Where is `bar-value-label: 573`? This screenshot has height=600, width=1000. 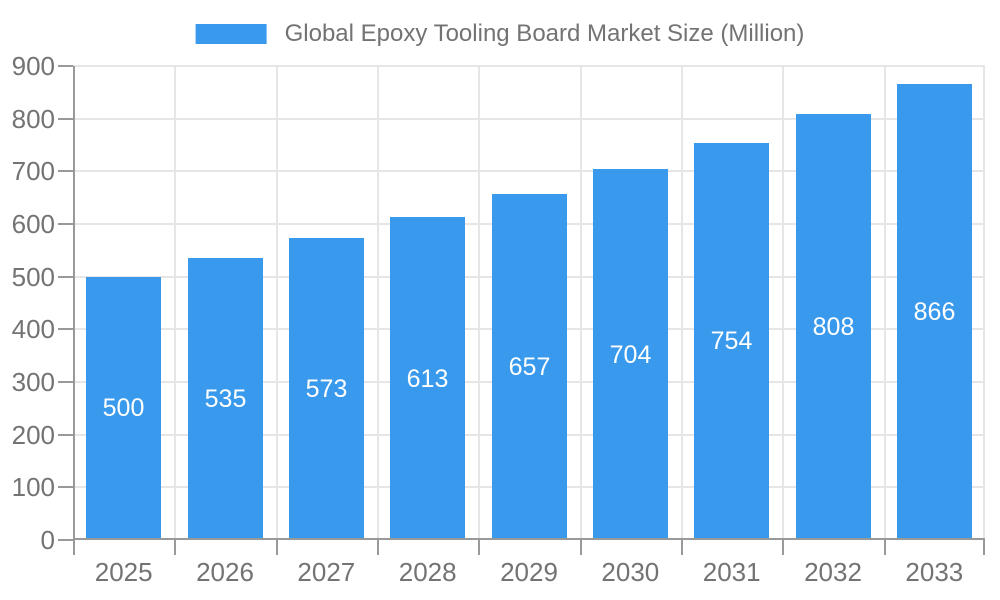 bar-value-label: 573 is located at coordinates (326, 389).